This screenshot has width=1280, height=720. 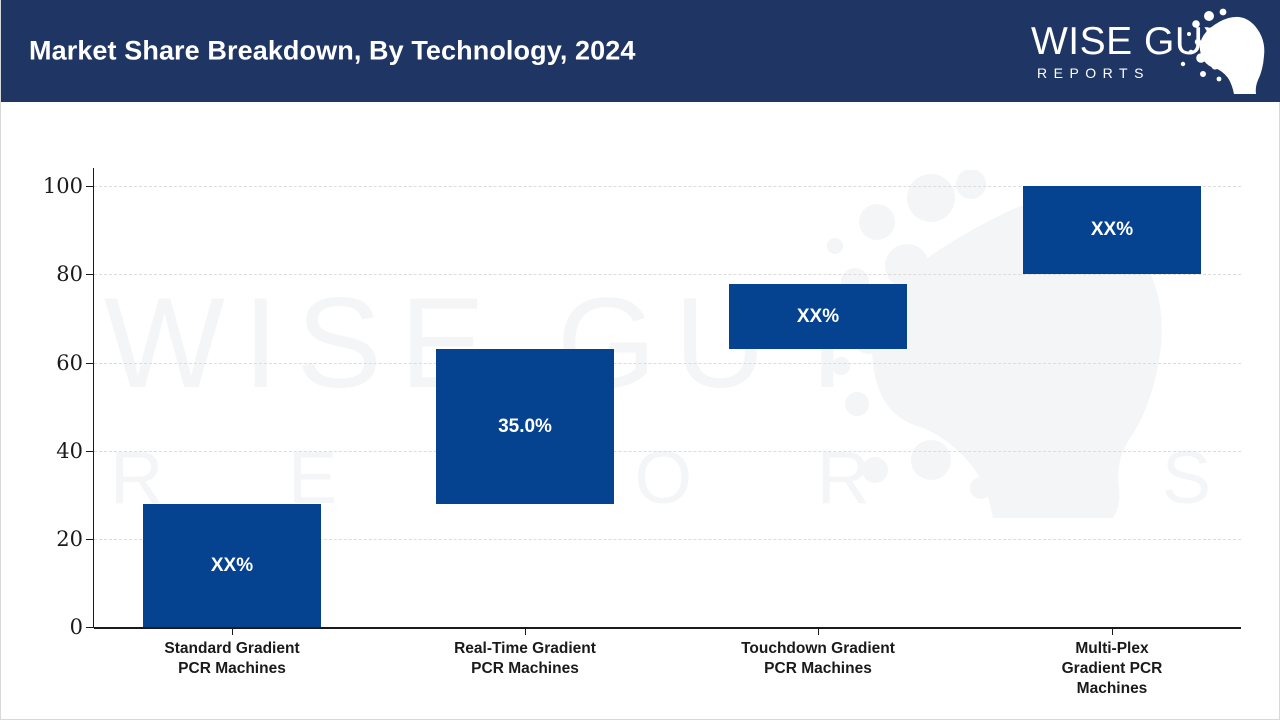 I want to click on bar-real-time-gradient-pcr-machines: 35.0%, so click(x=525, y=426).